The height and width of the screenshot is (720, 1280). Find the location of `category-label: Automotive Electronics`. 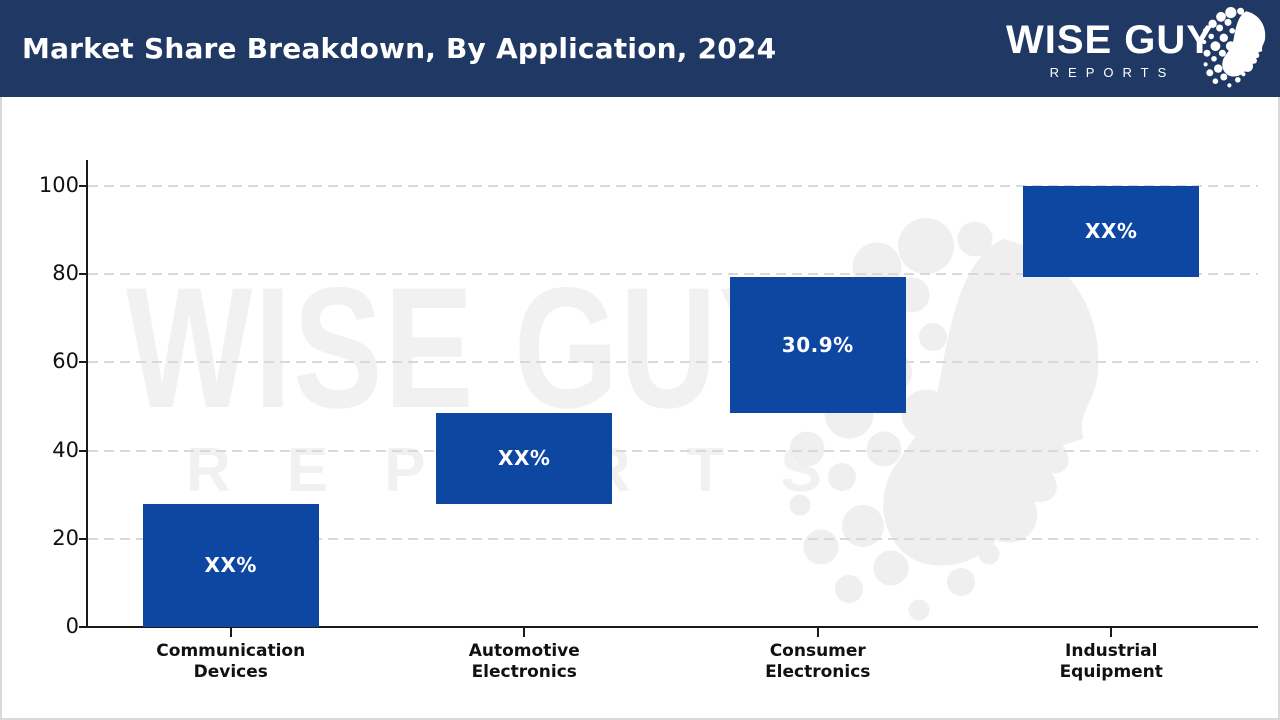

category-label: Automotive Electronics is located at coordinates (524, 662).